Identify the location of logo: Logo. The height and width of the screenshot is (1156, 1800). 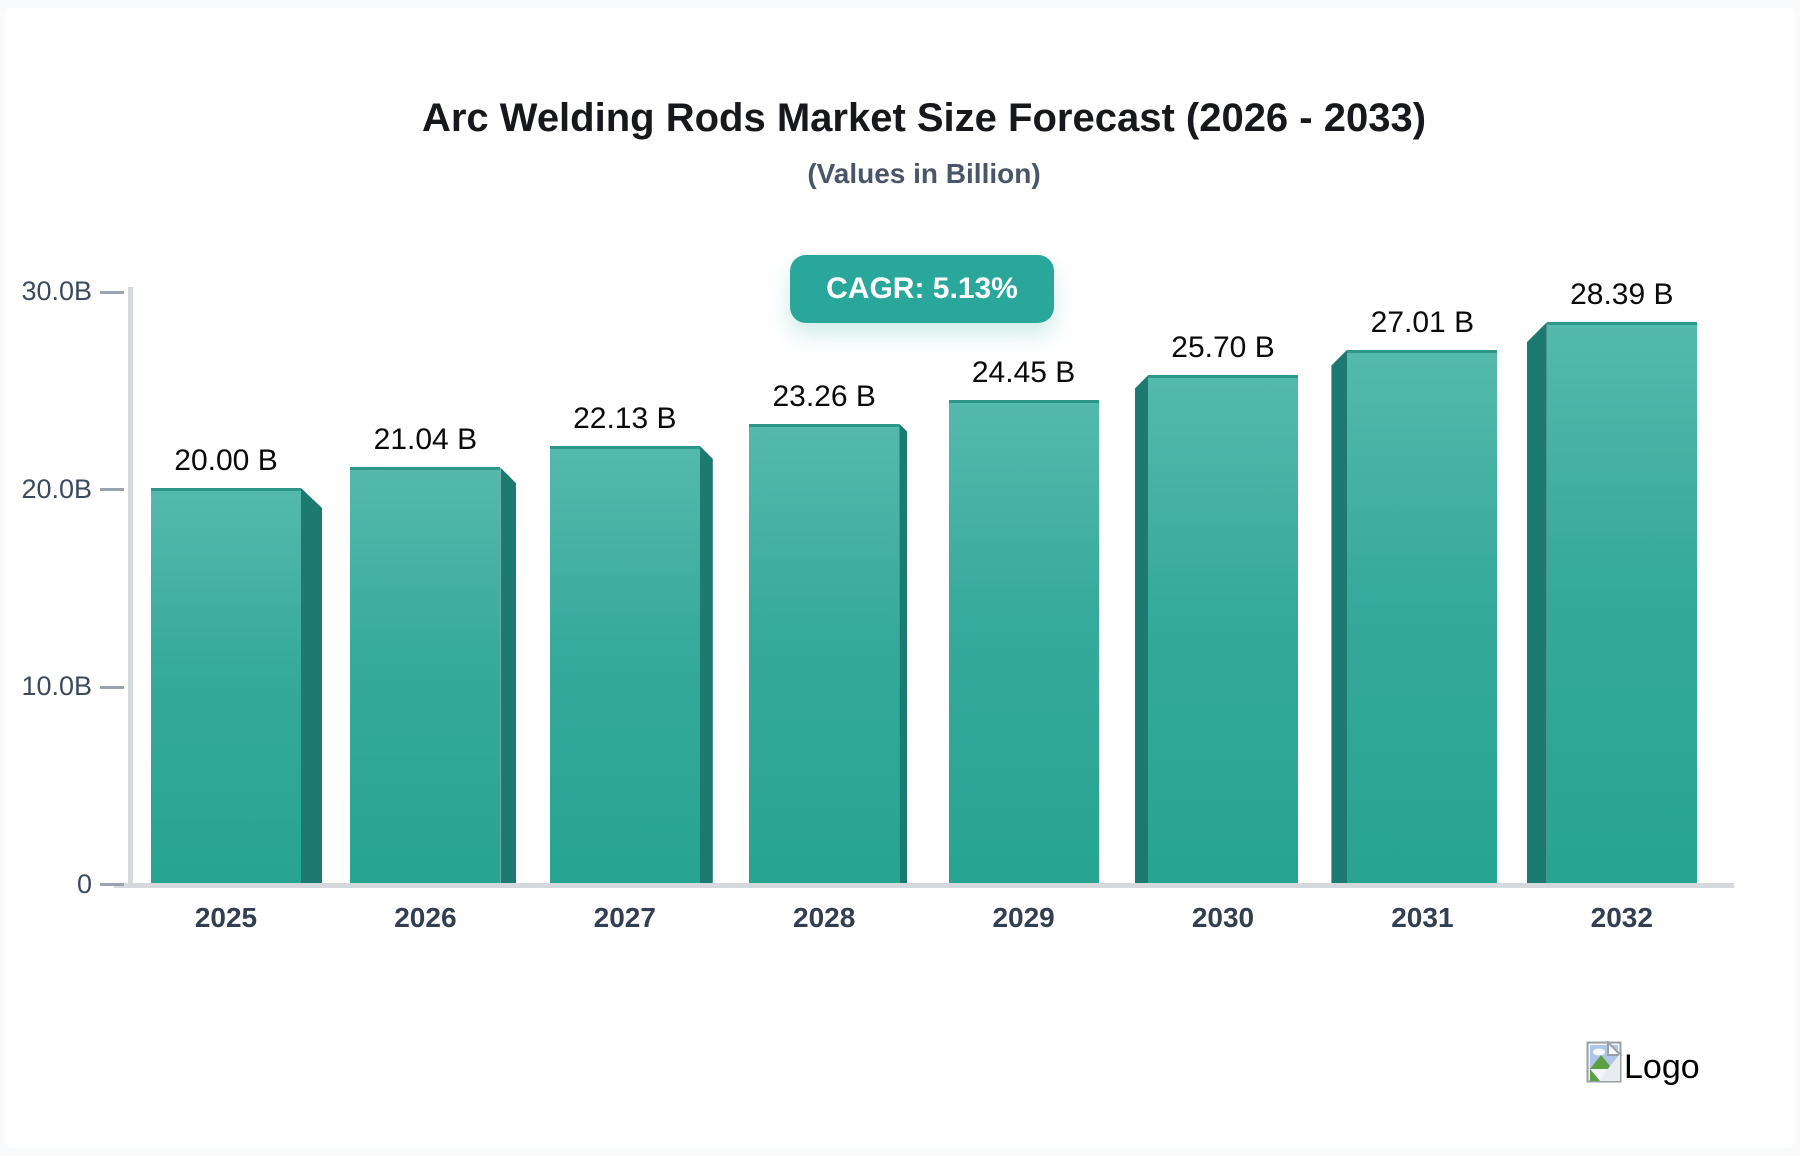
(1643, 1067).